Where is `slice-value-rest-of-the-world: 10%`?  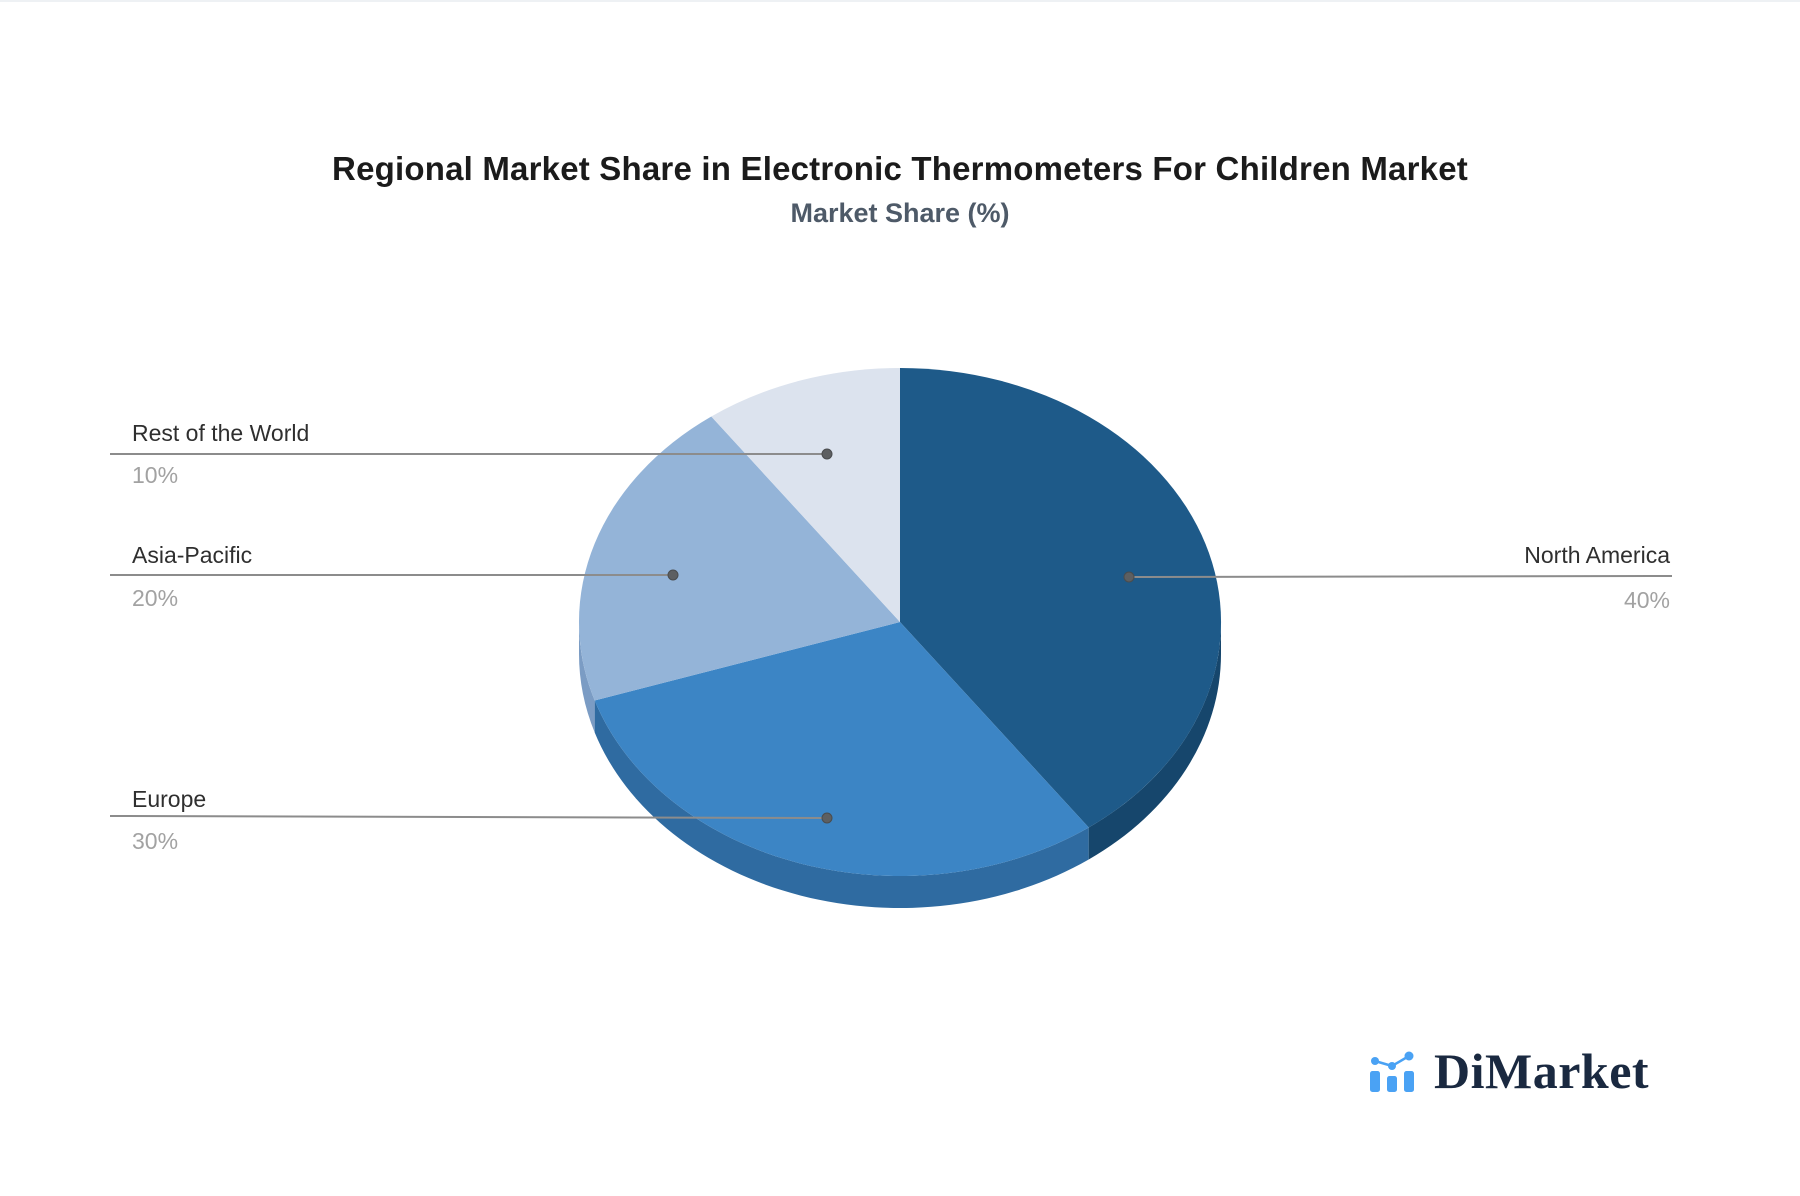
slice-value-rest-of-the-world: 10% is located at coordinates (155, 475).